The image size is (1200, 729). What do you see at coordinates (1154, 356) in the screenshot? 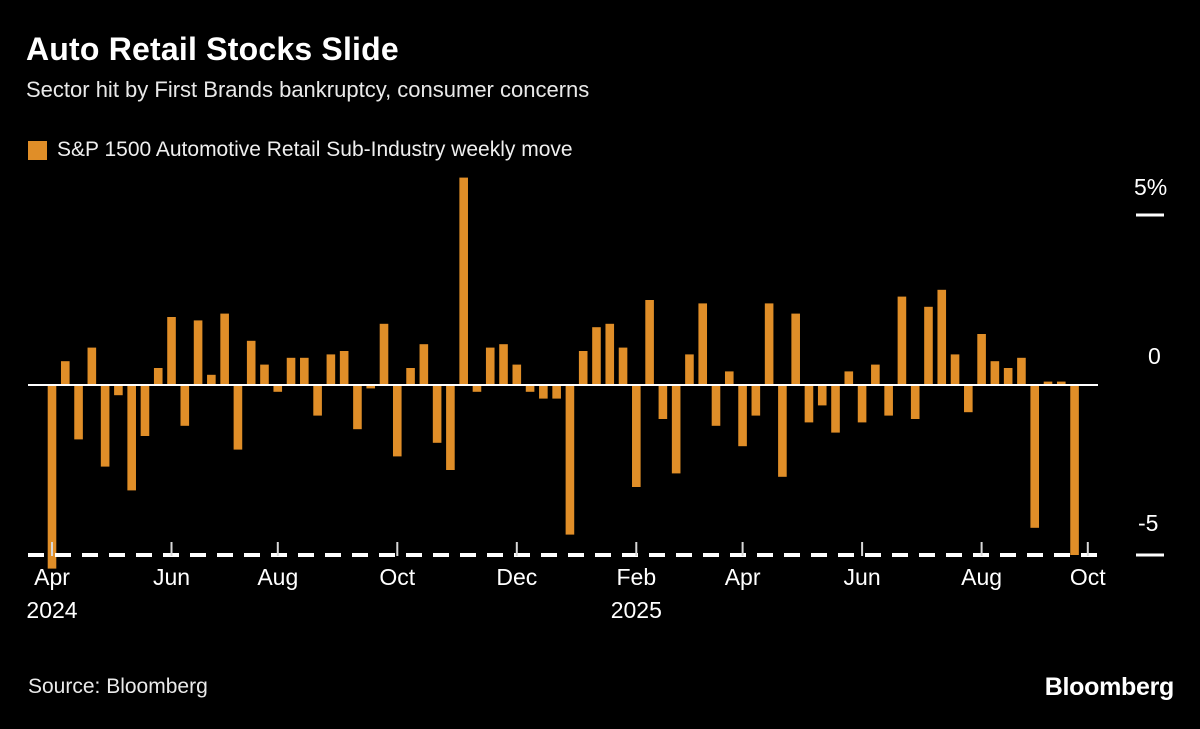
I see `y-axis-tick-label-0: 0` at bounding box center [1154, 356].